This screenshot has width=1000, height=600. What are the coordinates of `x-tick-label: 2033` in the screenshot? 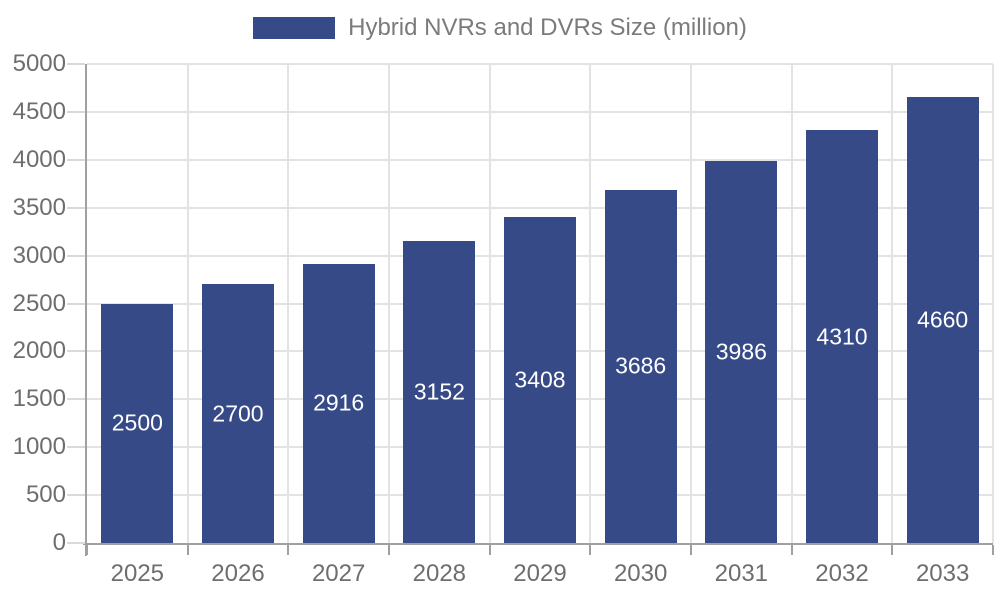 It's located at (942, 573).